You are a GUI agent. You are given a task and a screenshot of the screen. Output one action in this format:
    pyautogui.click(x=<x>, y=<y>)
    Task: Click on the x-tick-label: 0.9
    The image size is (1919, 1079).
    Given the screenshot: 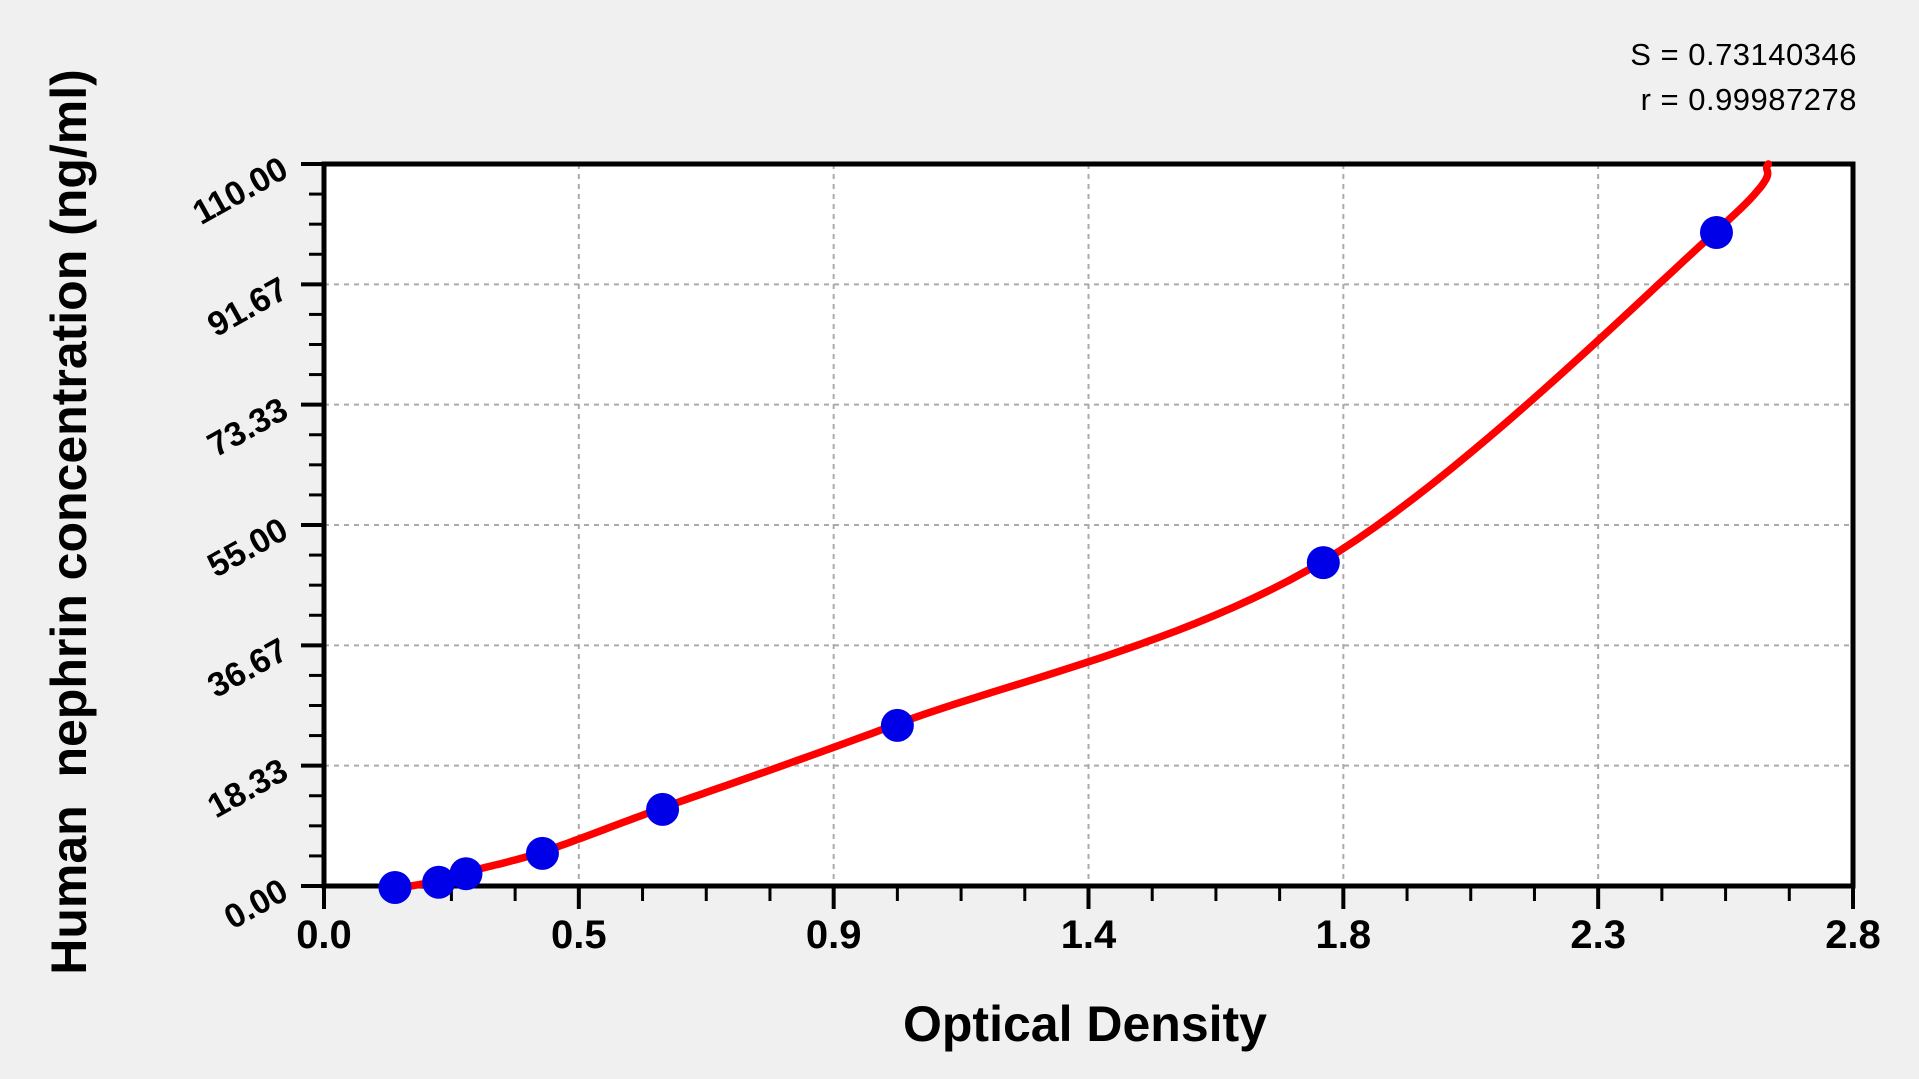 What is the action you would take?
    pyautogui.click(x=834, y=935)
    